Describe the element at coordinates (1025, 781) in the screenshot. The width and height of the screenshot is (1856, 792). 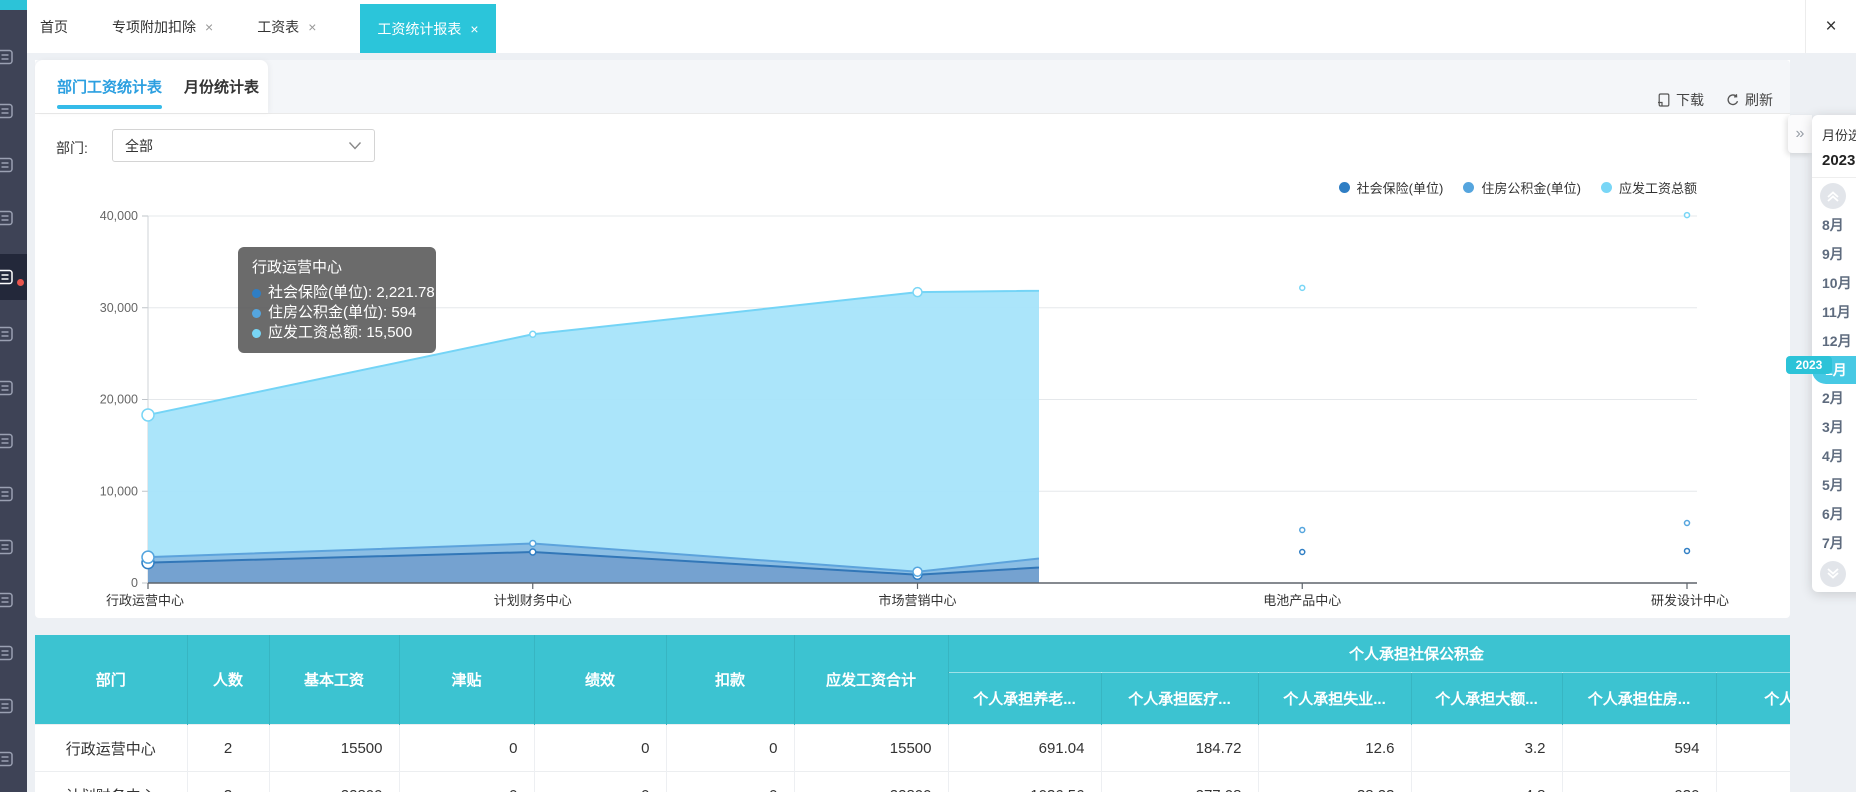
I see `table-cell: 1036.56` at that location.